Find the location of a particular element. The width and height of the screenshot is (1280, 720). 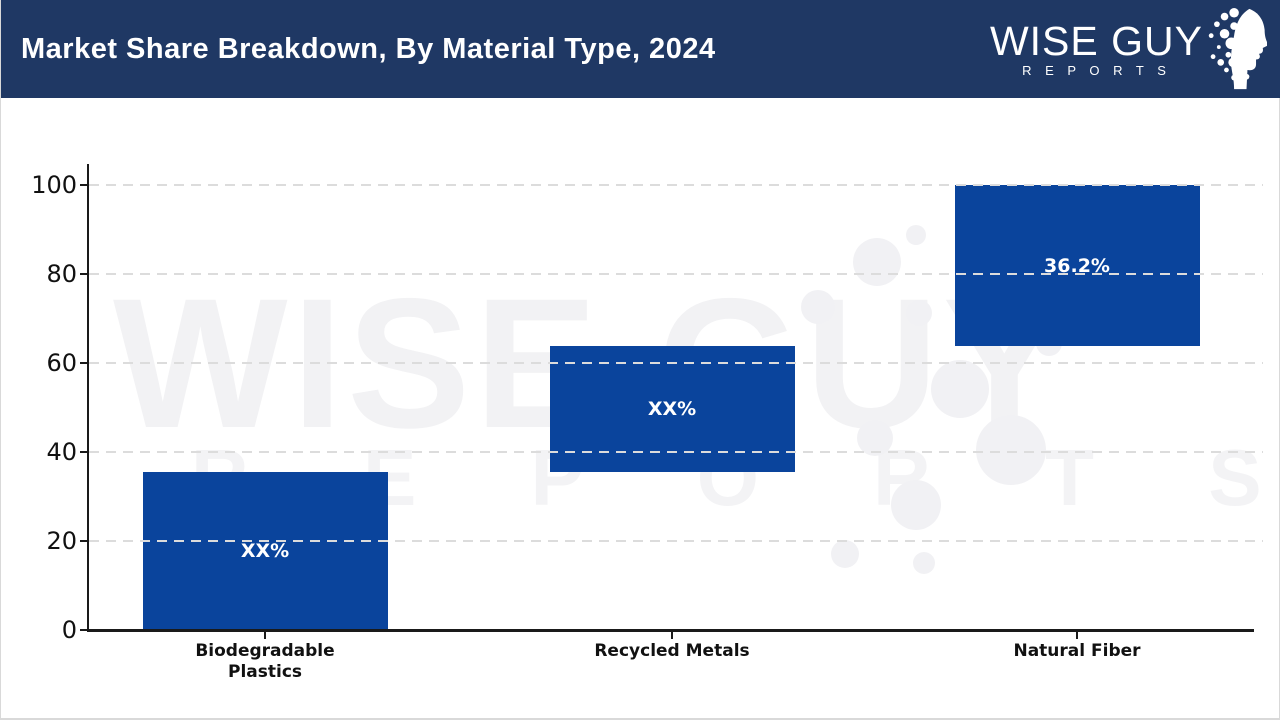

bar-2: 36.2% is located at coordinates (1077, 266).